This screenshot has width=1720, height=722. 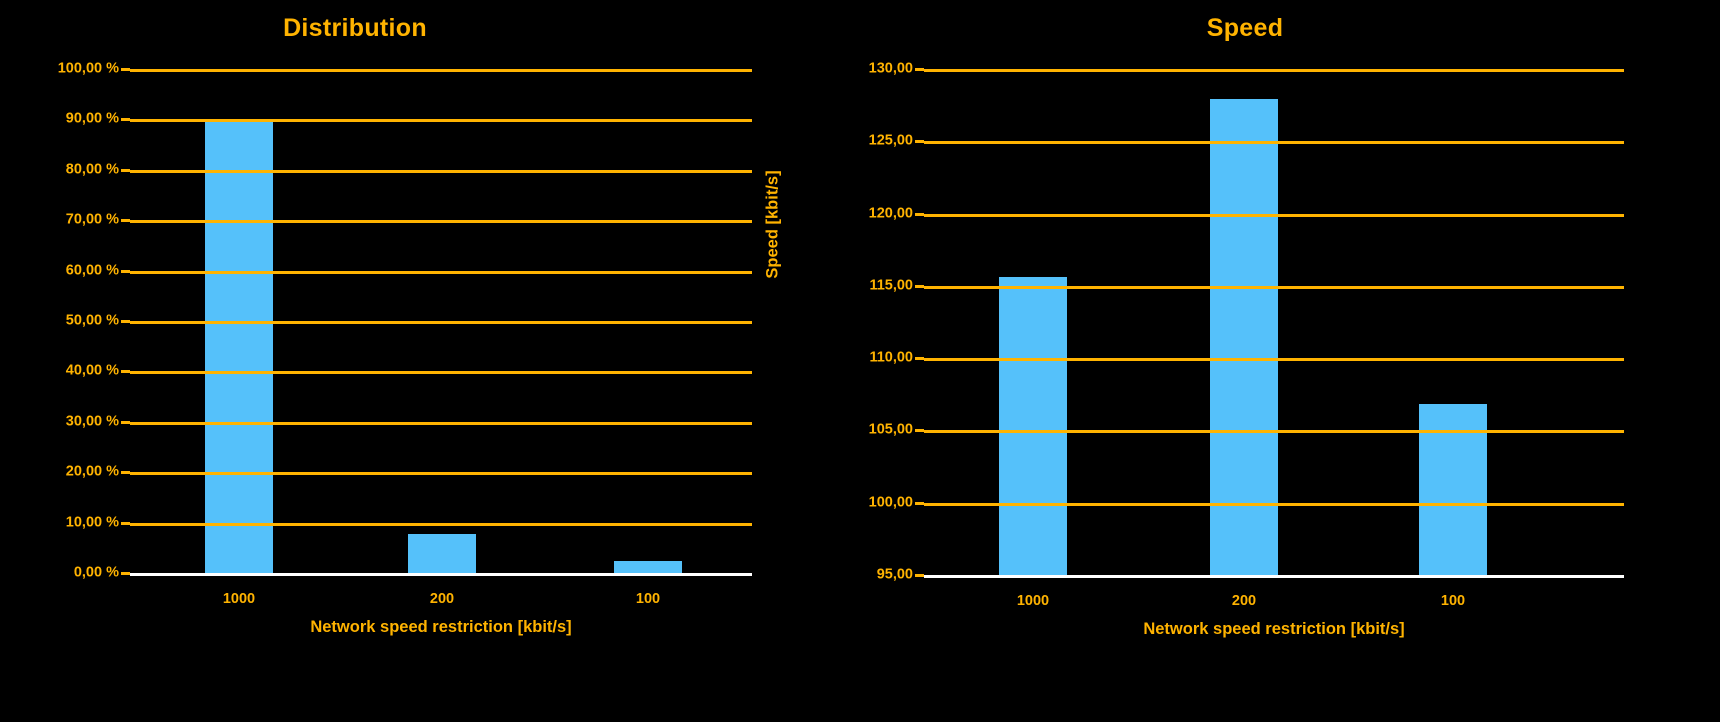 I want to click on y-axis-tick-label: 0,00 %, so click(x=96, y=572).